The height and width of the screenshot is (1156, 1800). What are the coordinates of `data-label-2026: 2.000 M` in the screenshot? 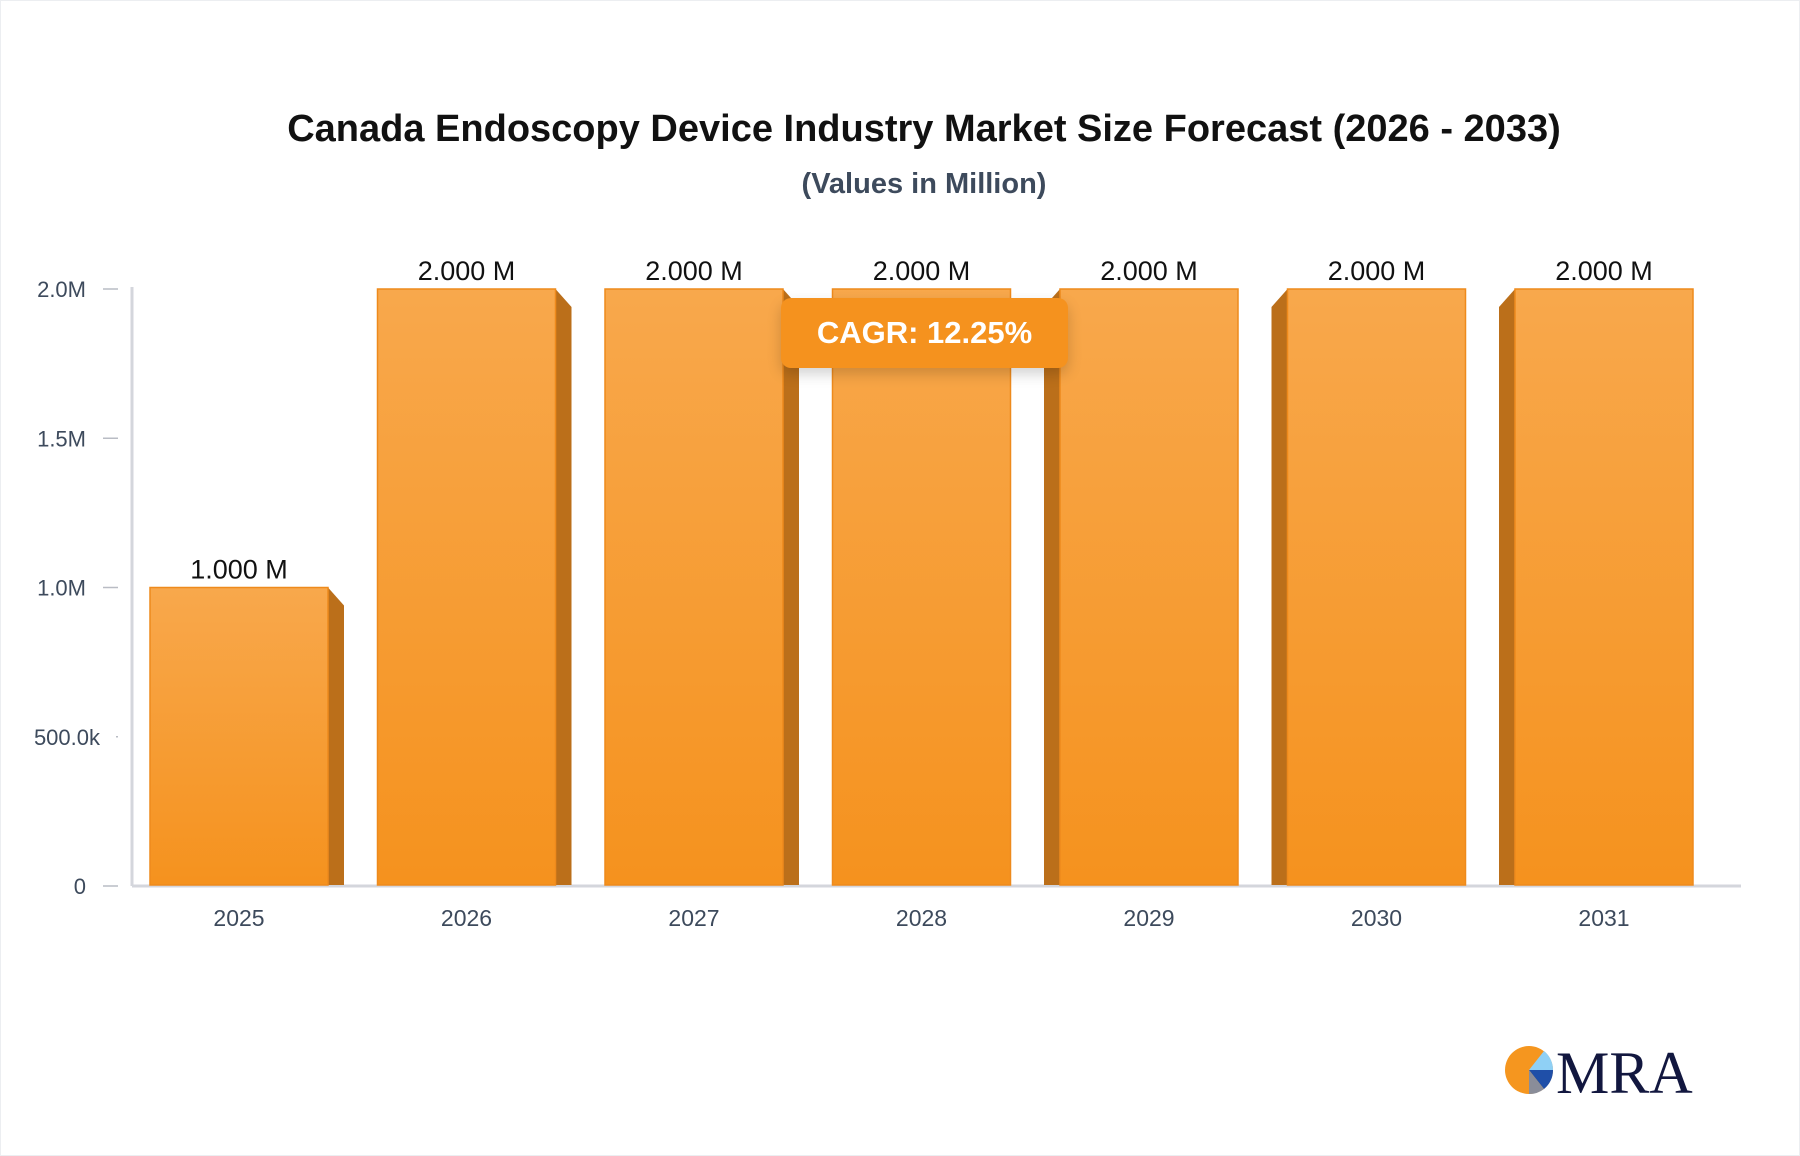 It's located at (467, 271).